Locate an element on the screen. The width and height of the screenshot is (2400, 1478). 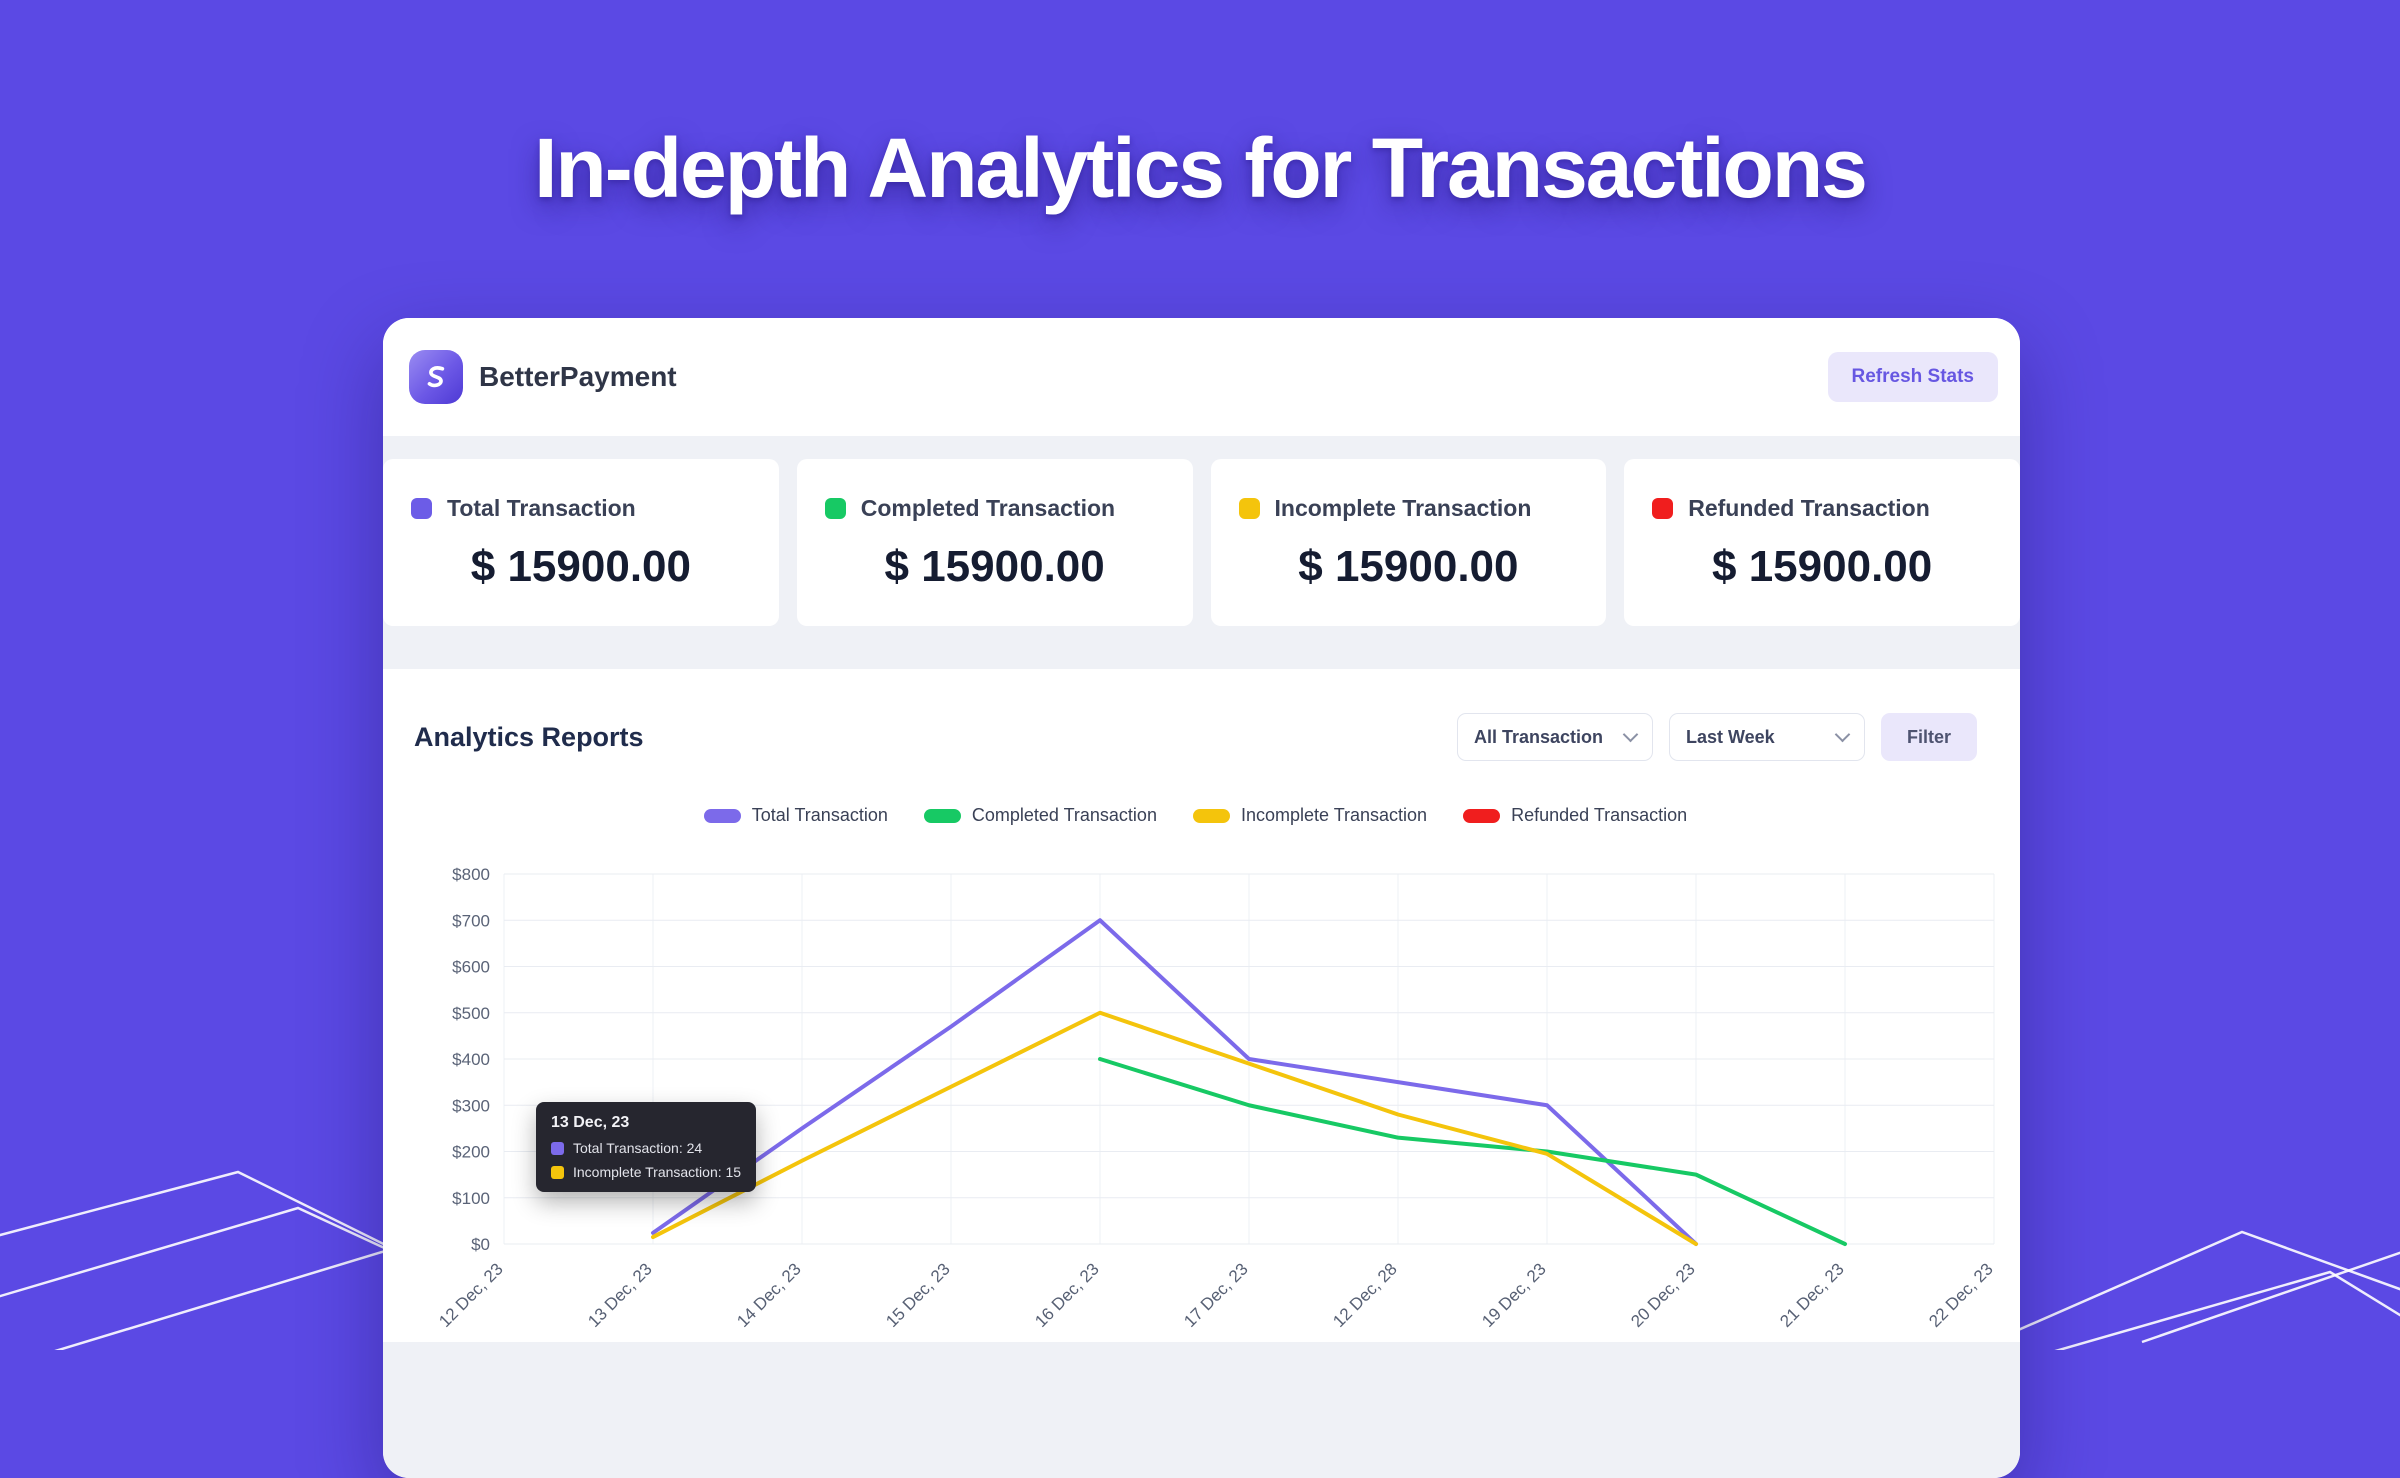
x-axis-tick-label: 20 Dec, 23 is located at coordinates (1663, 1295).